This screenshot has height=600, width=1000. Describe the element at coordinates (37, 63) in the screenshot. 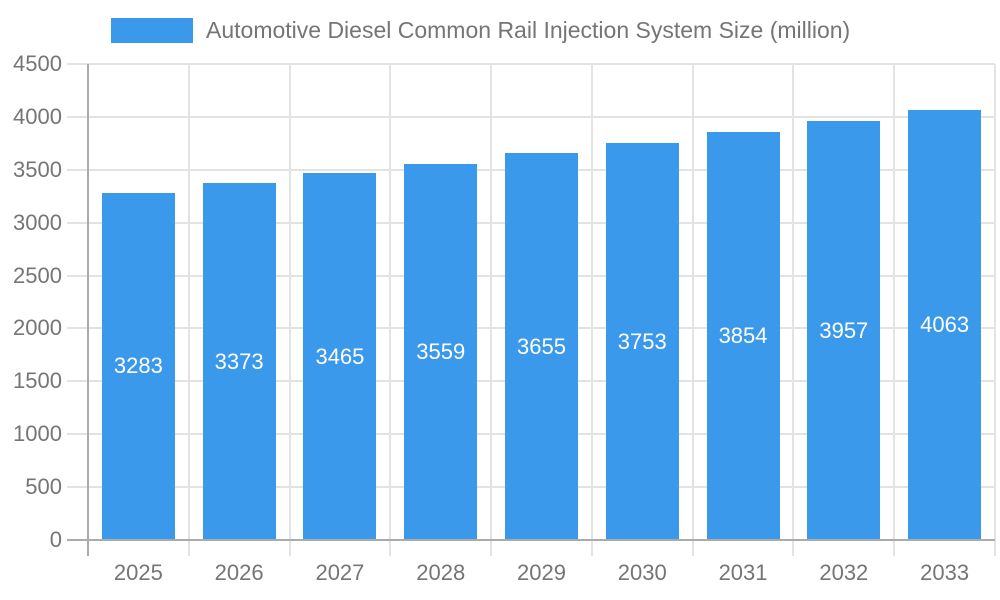

I see `y-tick-label: 4500` at that location.